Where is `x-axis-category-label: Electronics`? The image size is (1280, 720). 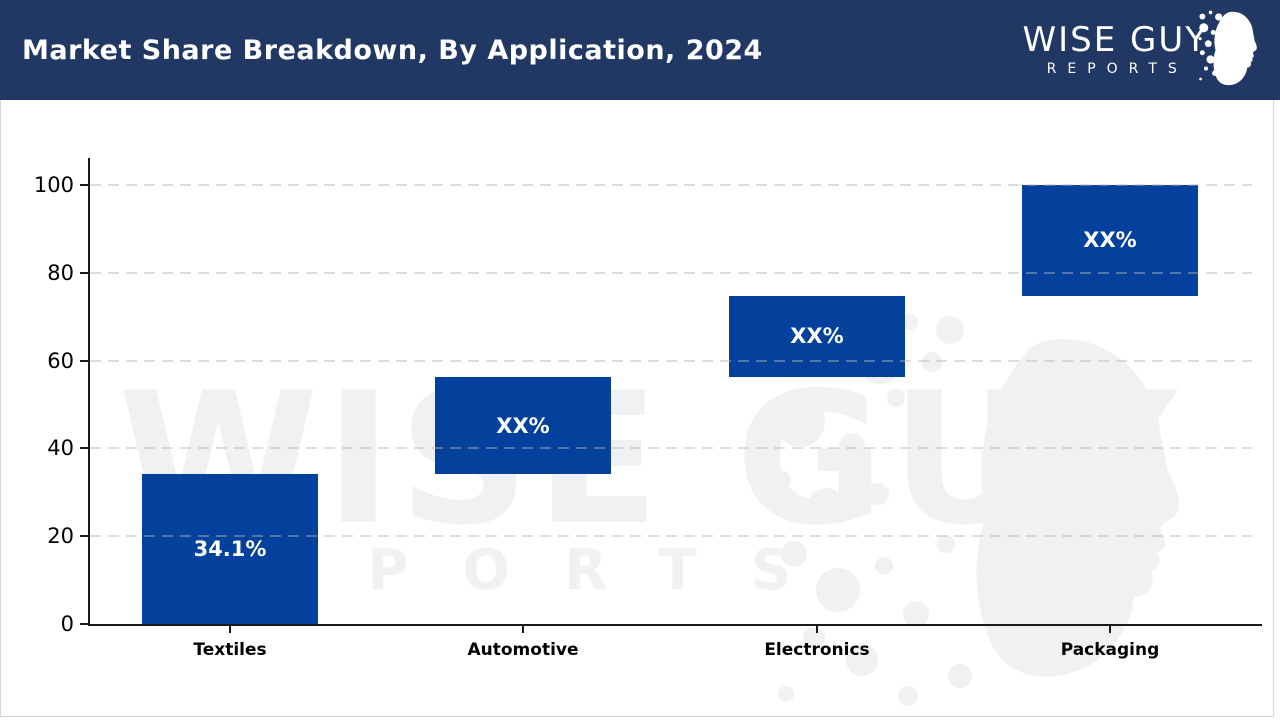
x-axis-category-label: Electronics is located at coordinates (817, 650).